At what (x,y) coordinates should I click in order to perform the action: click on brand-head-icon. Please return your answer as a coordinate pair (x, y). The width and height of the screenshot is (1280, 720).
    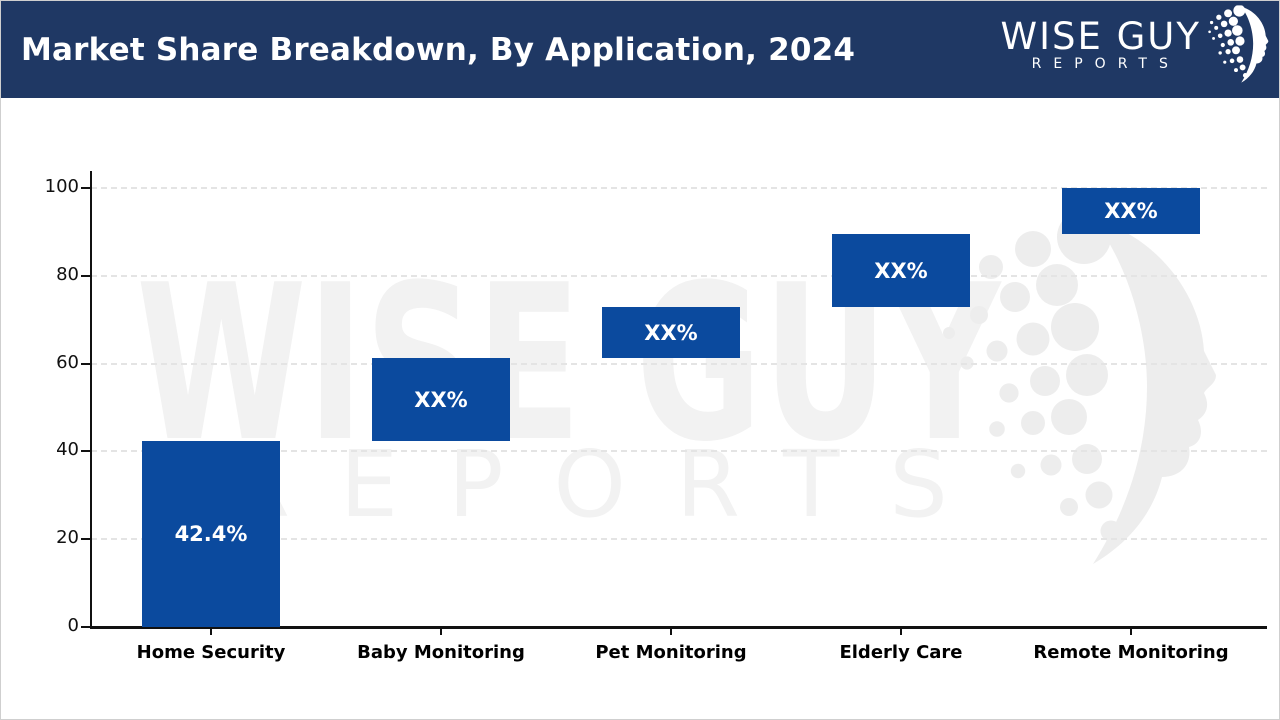
    Looking at the image, I should click on (1236, 45).